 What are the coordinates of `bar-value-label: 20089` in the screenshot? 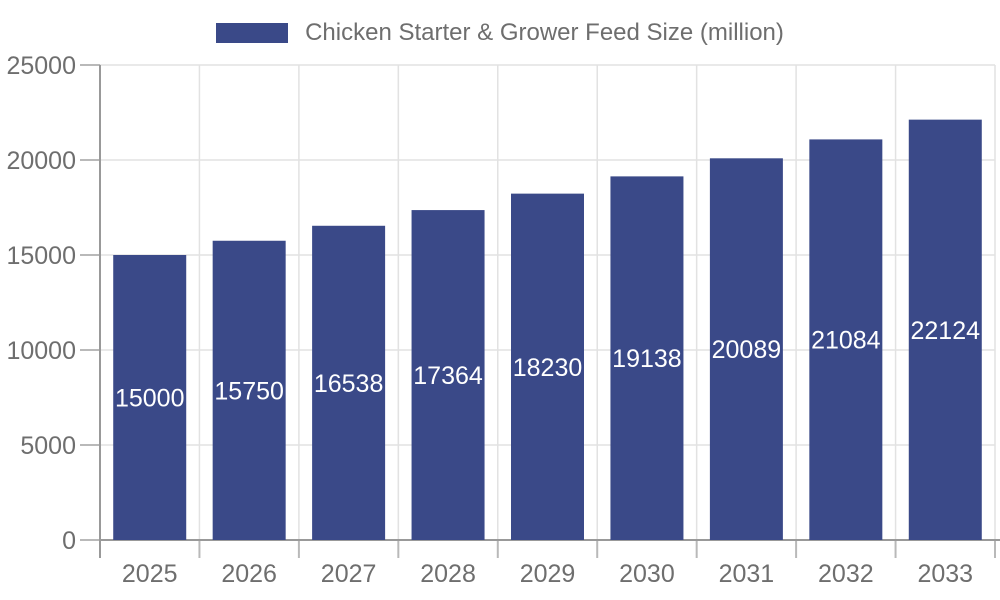 It's located at (747, 350).